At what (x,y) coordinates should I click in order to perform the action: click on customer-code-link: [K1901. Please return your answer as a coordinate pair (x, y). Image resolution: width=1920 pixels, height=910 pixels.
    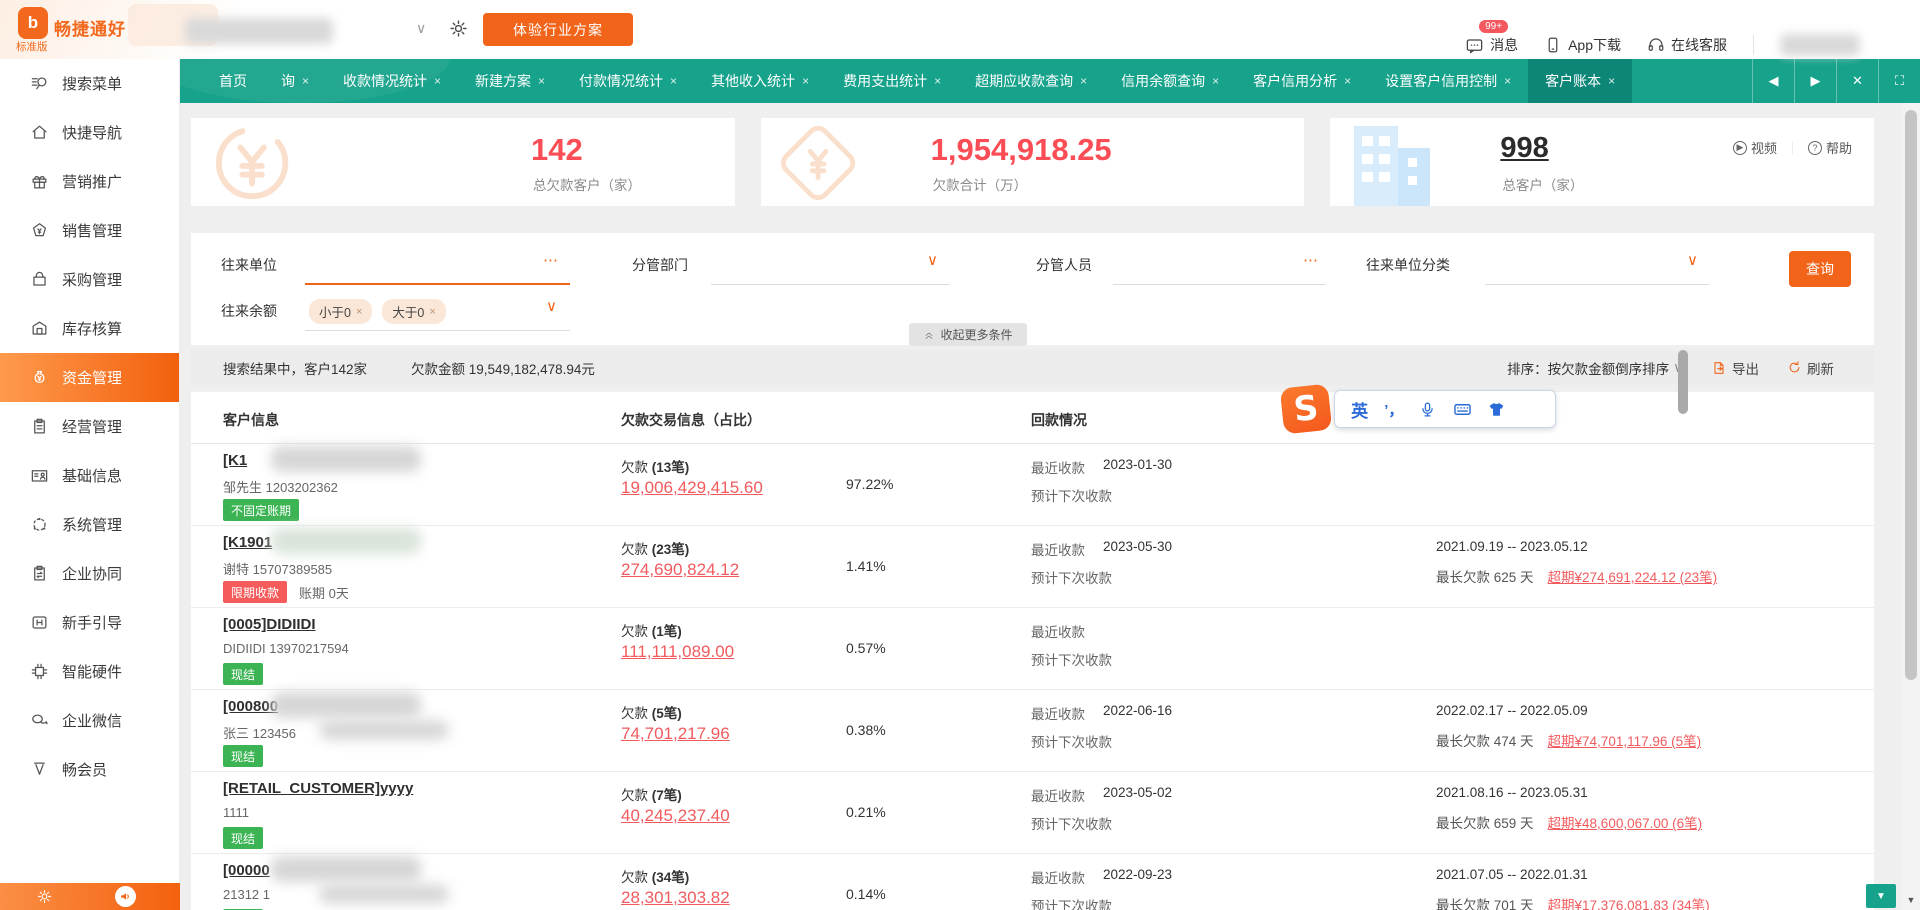
    Looking at the image, I should click on (248, 542).